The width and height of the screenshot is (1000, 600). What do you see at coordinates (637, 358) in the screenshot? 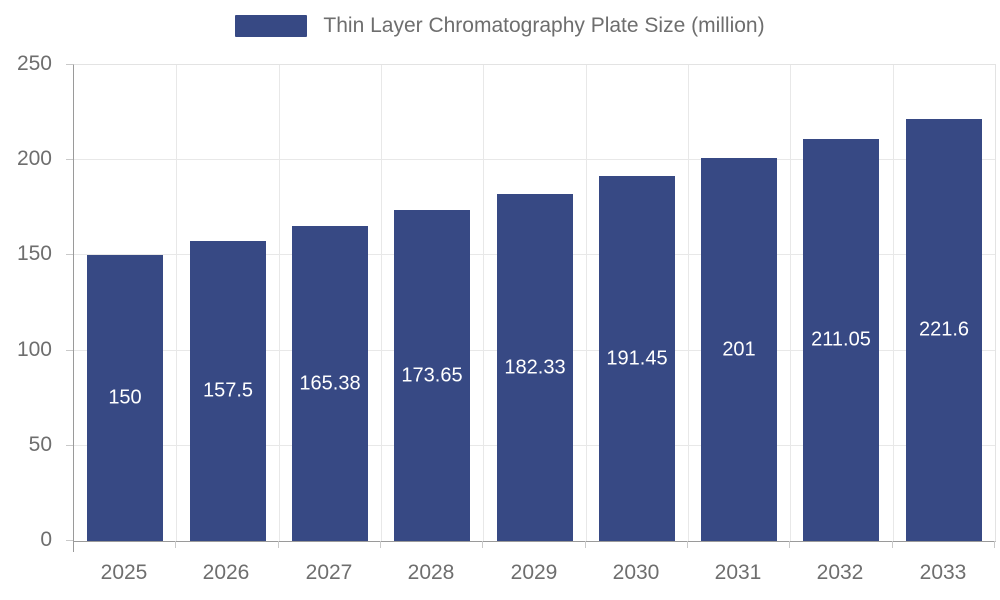
I see `bar-2030` at bounding box center [637, 358].